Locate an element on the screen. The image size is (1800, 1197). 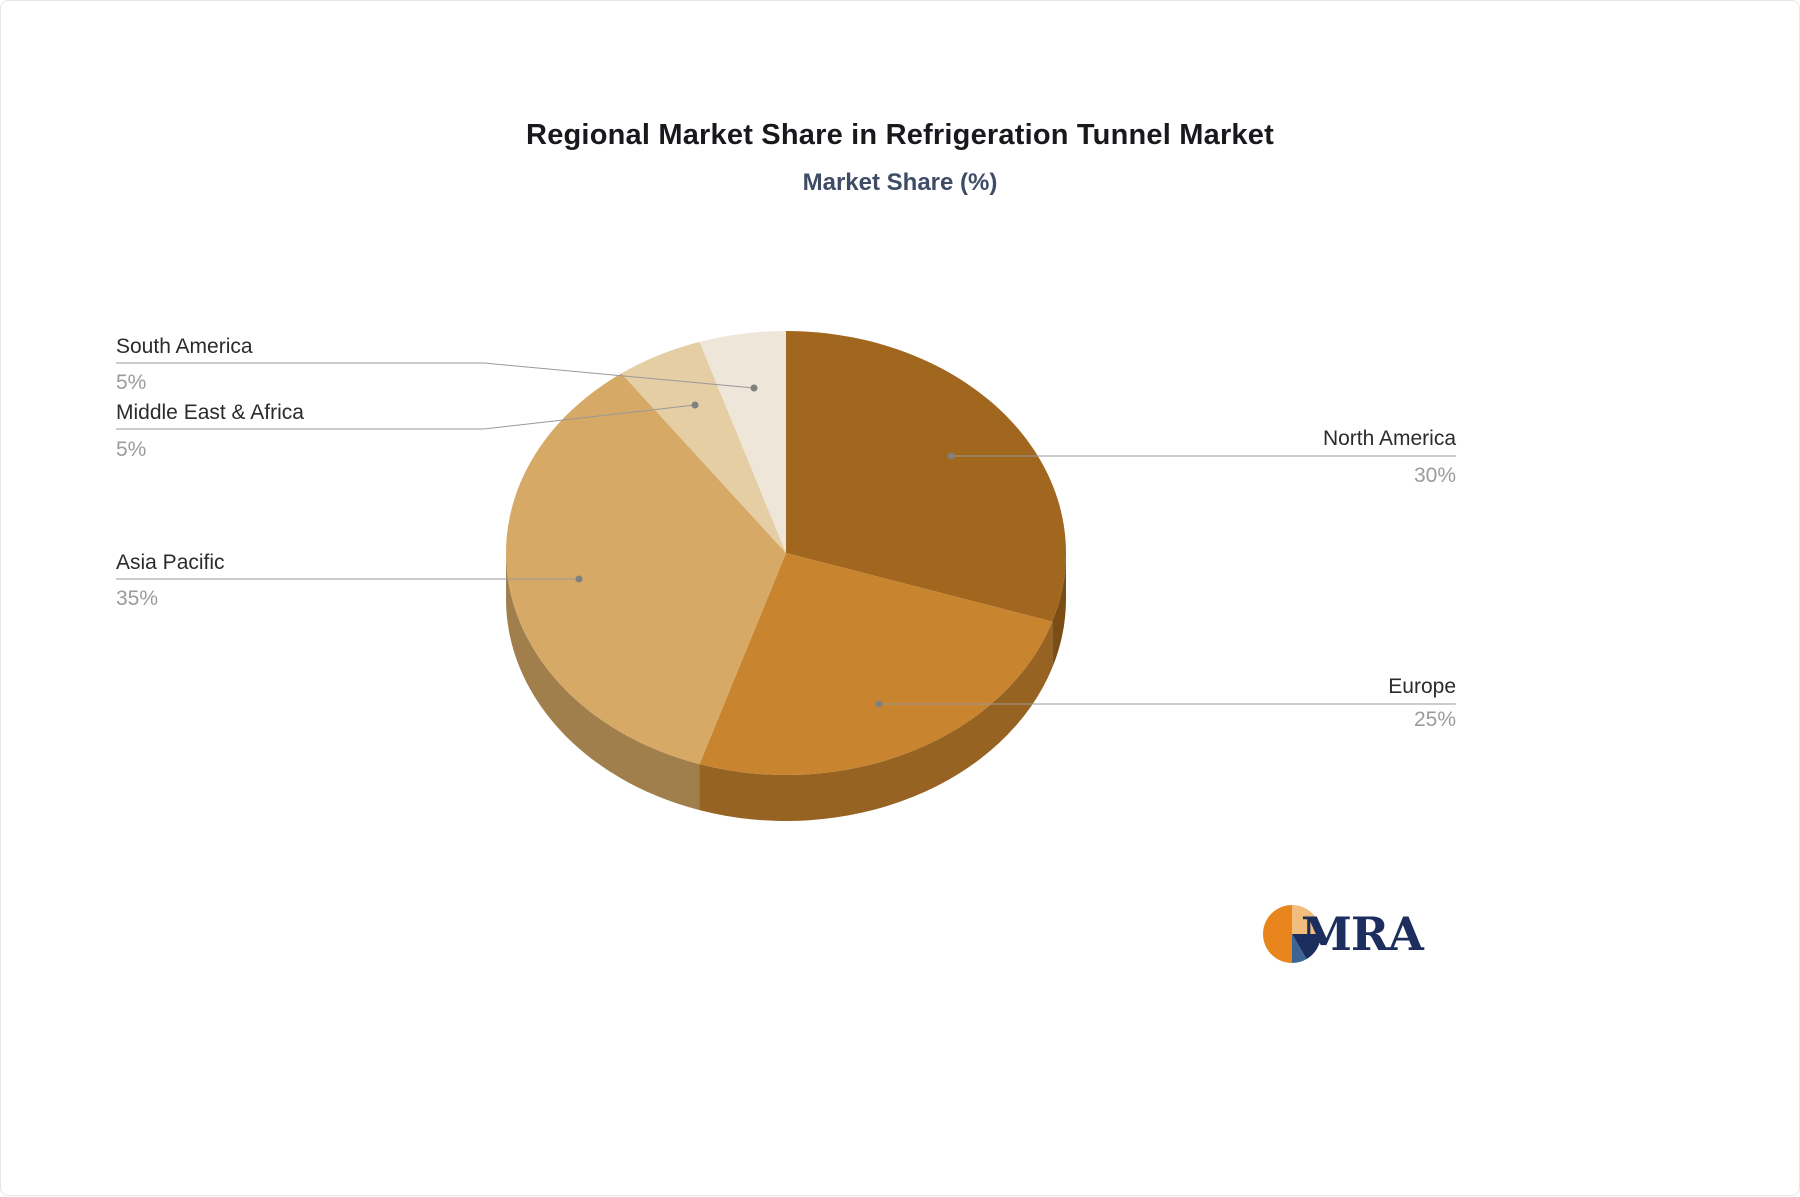
callout-dot-north-america is located at coordinates (951, 456).